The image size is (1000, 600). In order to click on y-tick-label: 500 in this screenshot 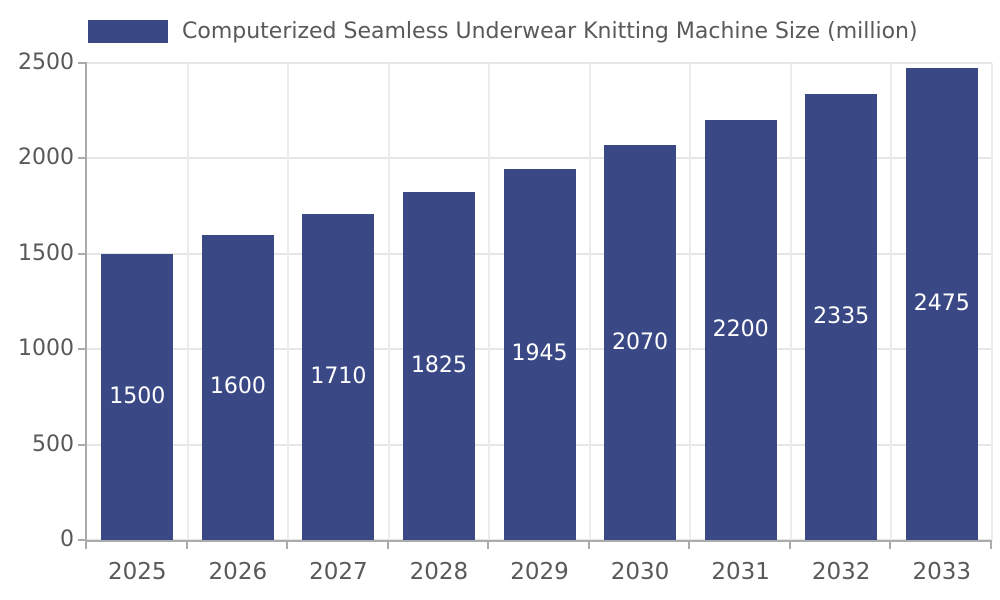, I will do `click(53, 444)`.